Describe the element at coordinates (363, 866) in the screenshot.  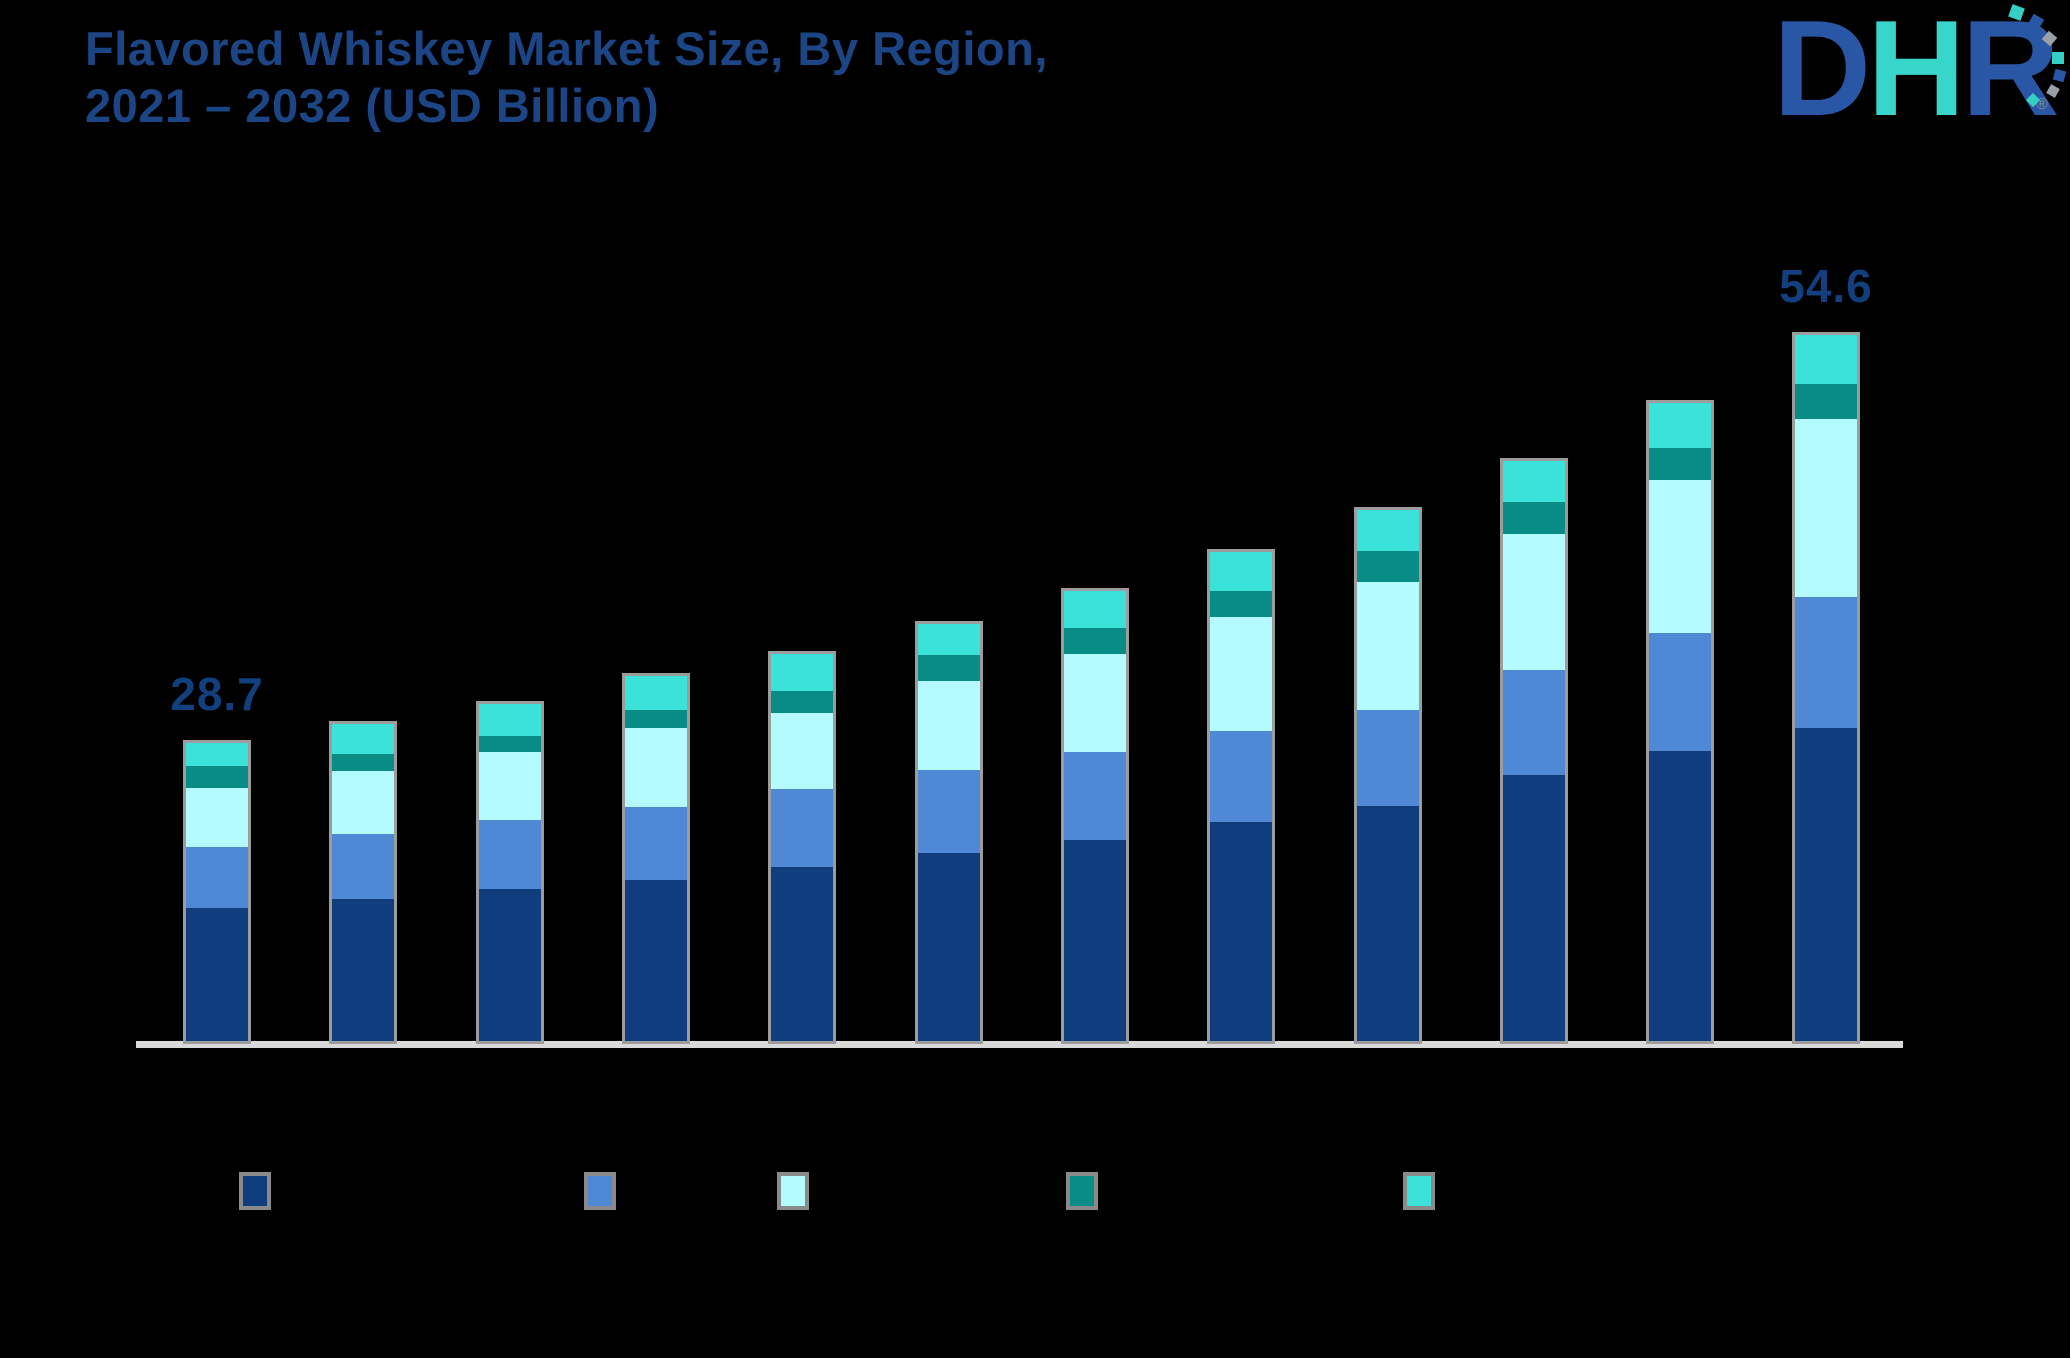
I see `bar-2022-segment-2-medium-blue` at that location.